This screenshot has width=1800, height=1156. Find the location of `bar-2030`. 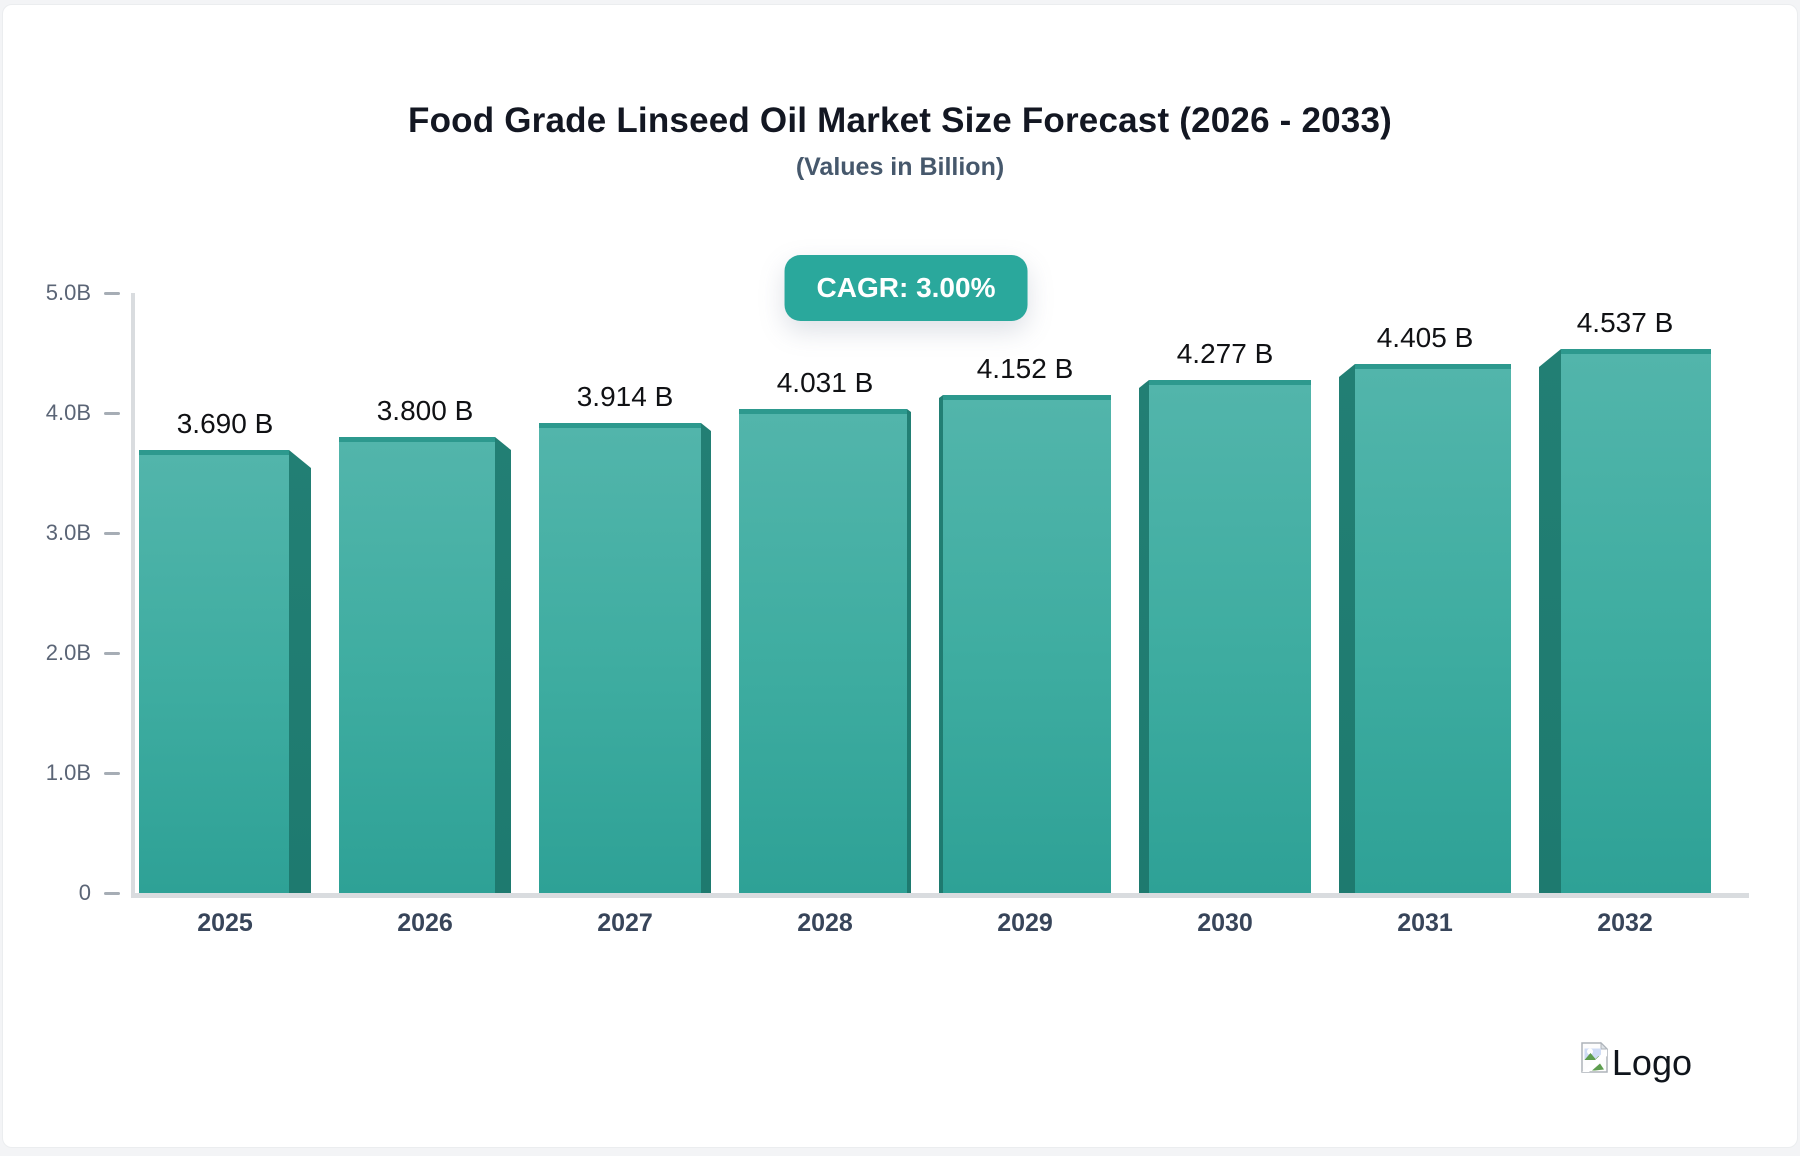

bar-2030 is located at coordinates (1225, 636).